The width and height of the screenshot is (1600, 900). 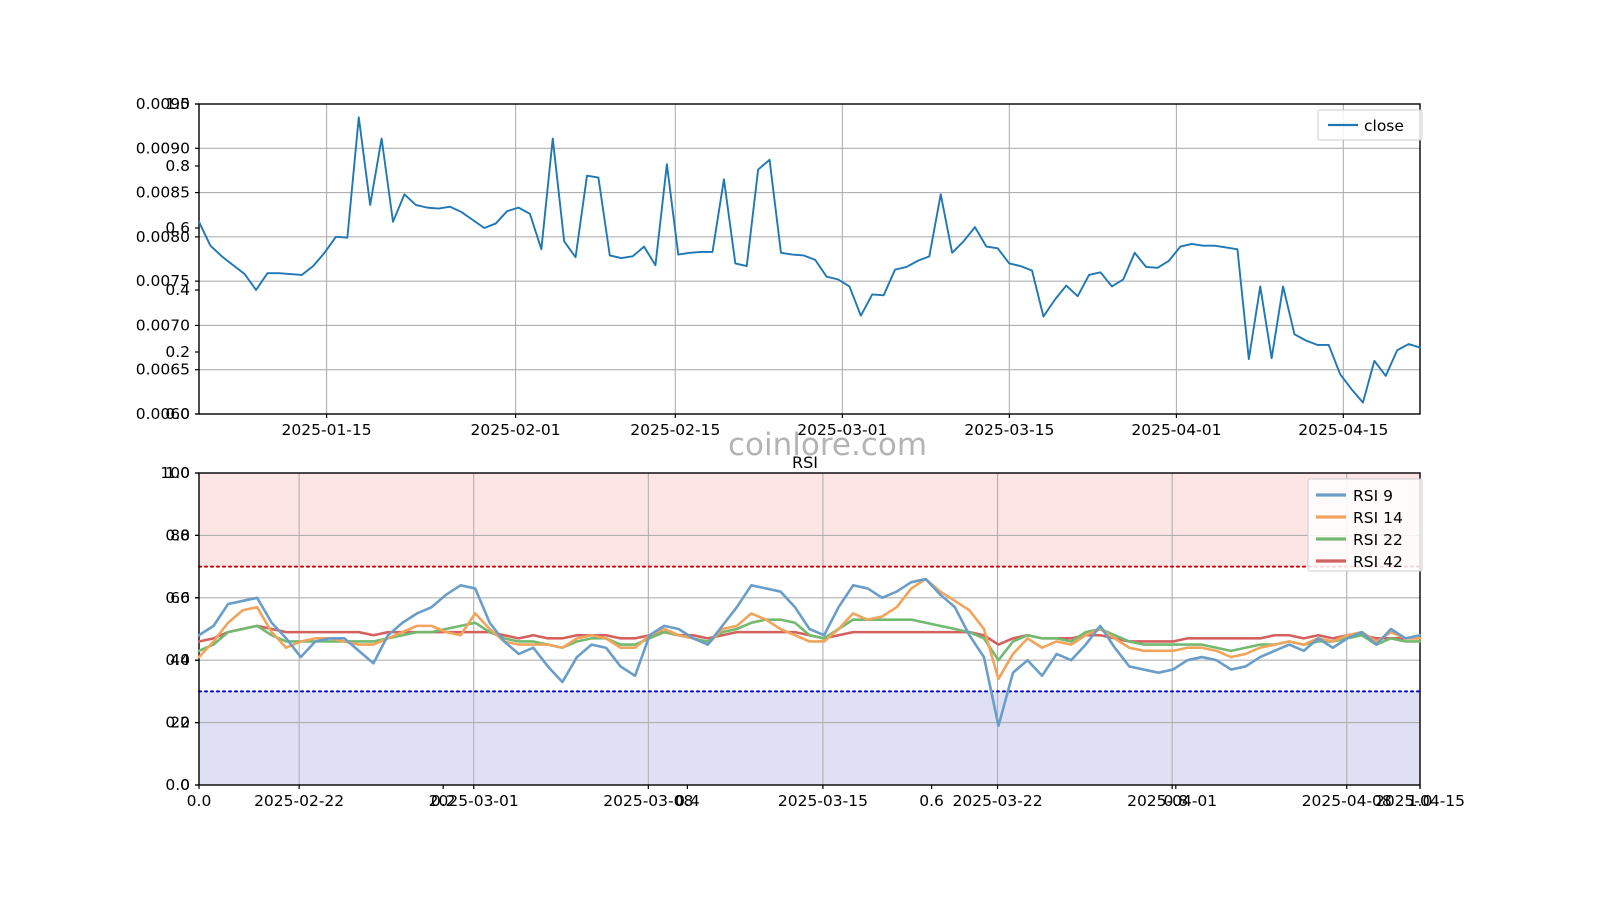 I want to click on rsi-overlay-y-tick-label: 0.0, so click(x=177, y=785).